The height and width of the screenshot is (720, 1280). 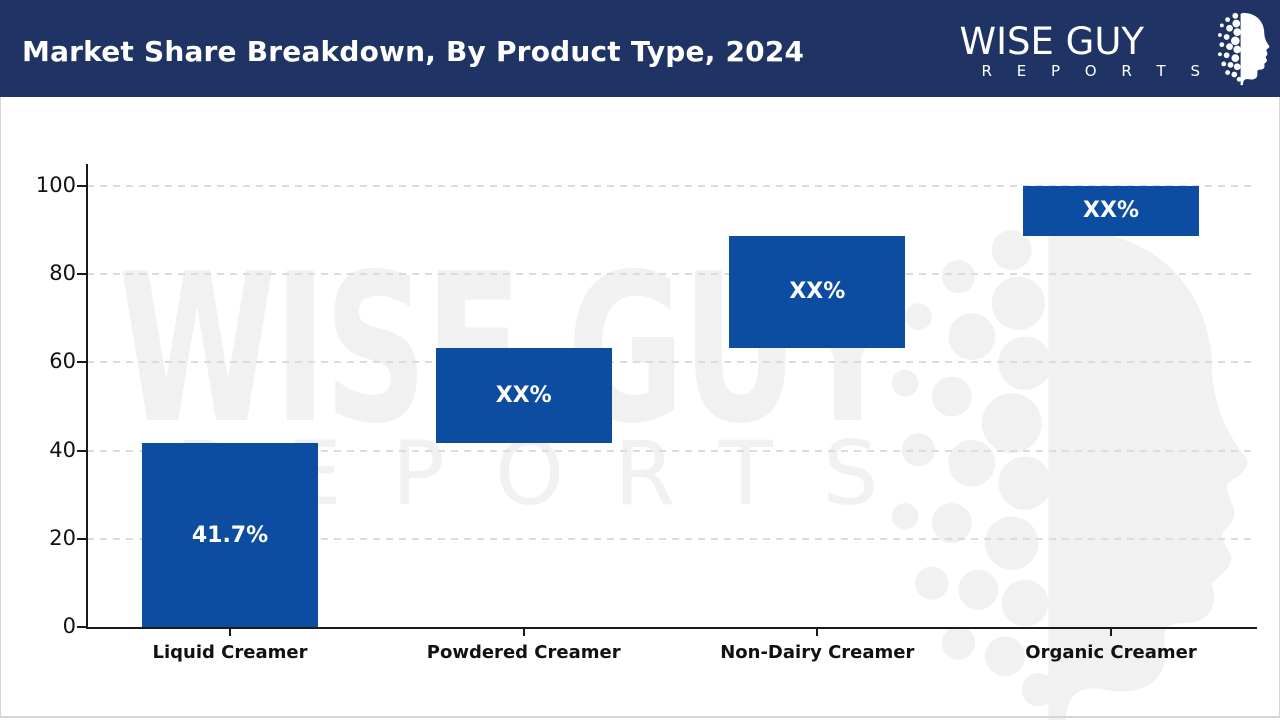 I want to click on bar-non-dairy-creamer: XX%, so click(x=817, y=291).